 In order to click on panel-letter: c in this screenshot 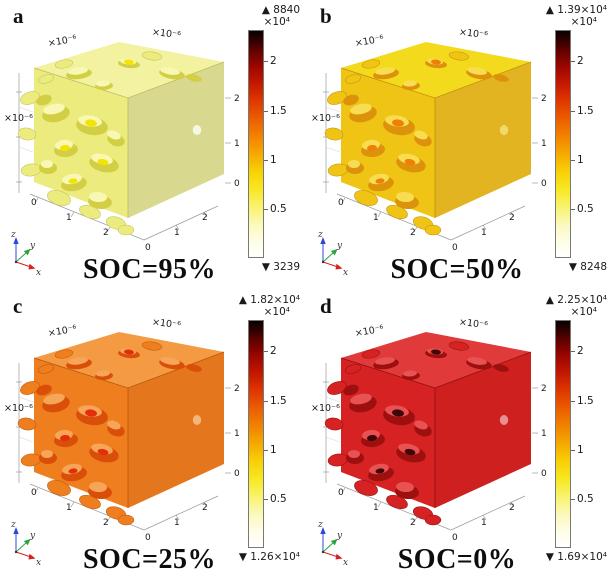, I will do `click(18, 306)`.